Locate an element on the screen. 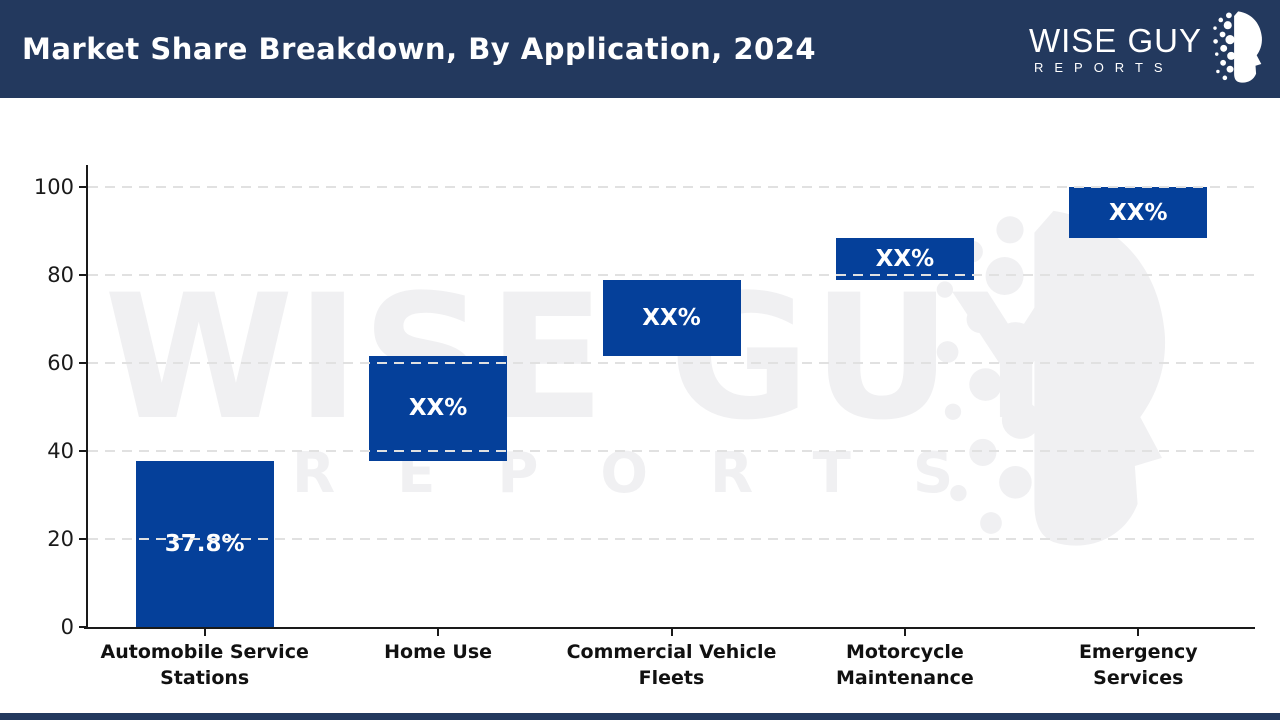 The width and height of the screenshot is (1280, 720). bar-4: XX% is located at coordinates (1138, 213).